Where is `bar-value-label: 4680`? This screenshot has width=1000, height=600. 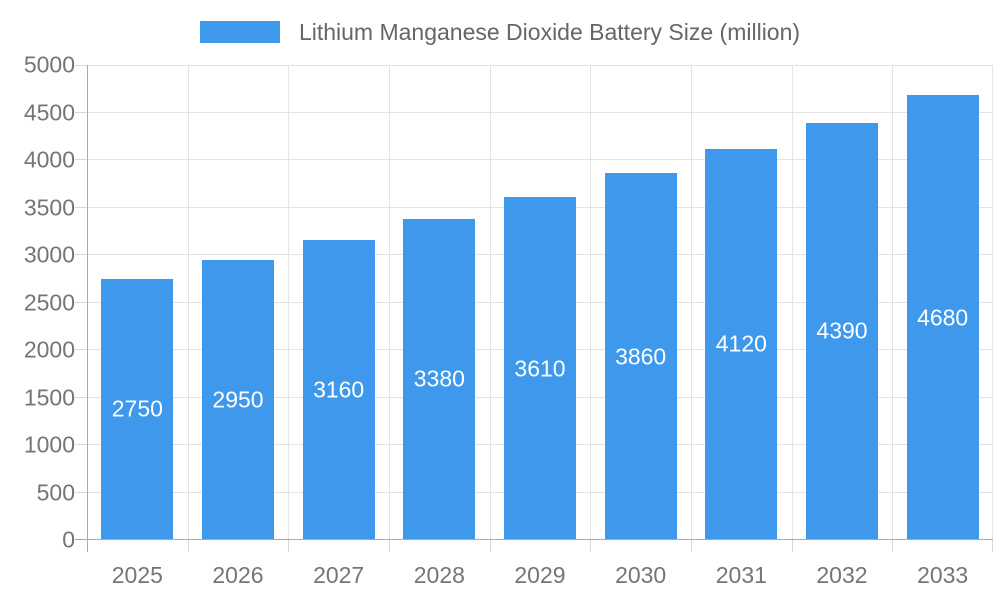 bar-value-label: 4680 is located at coordinates (943, 317).